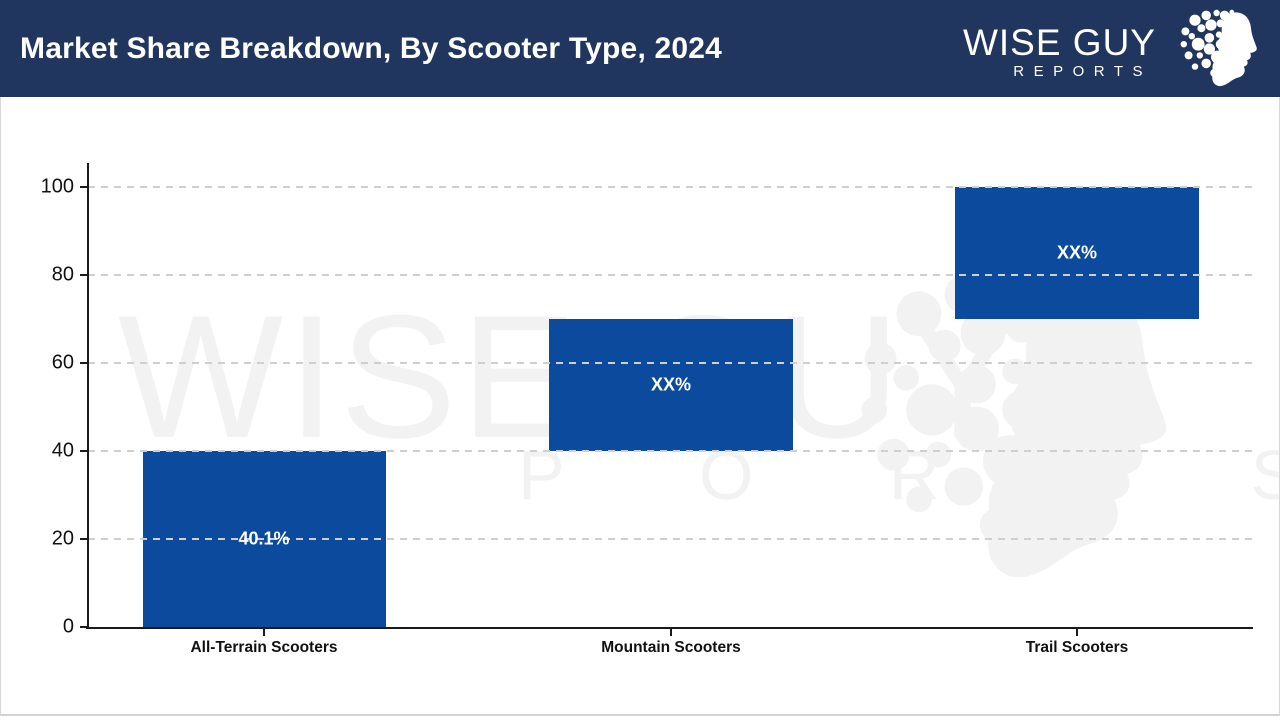 This screenshot has width=1280, height=720. I want to click on bar-mountain-scooters, so click(671, 385).